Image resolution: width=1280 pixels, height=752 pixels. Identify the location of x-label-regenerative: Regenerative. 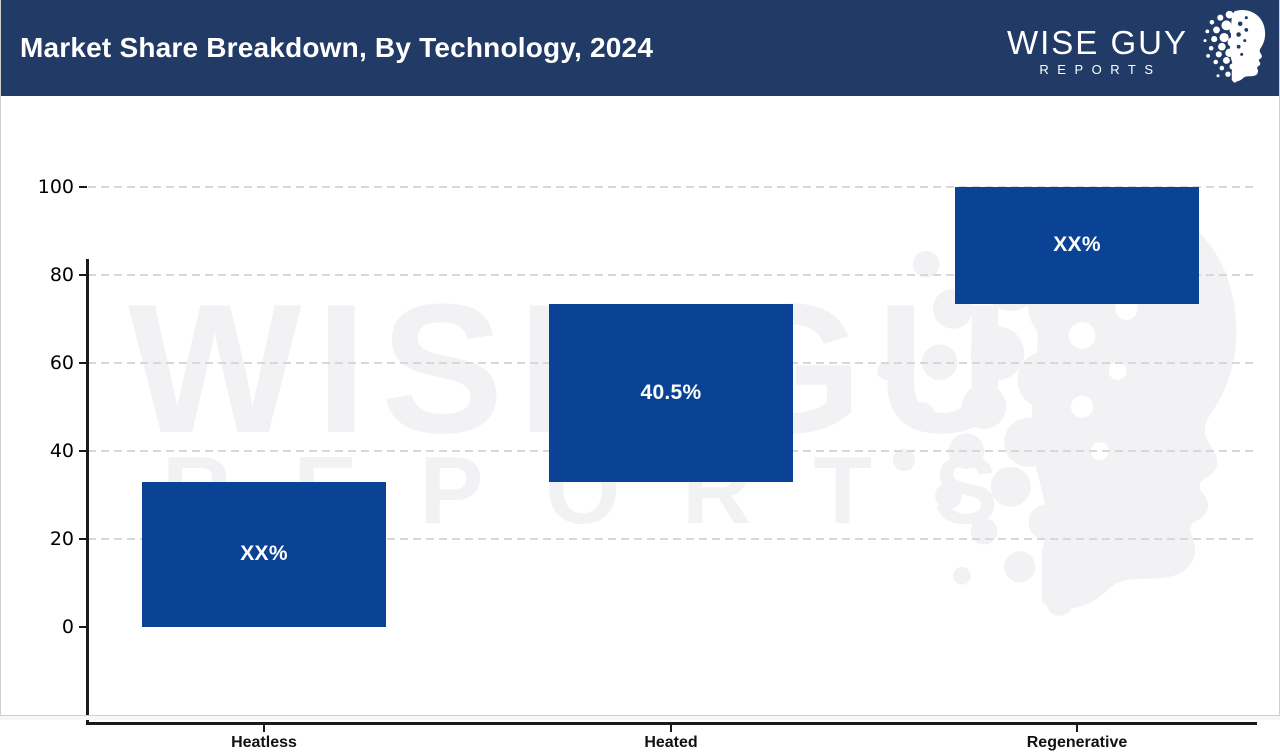
(1077, 742).